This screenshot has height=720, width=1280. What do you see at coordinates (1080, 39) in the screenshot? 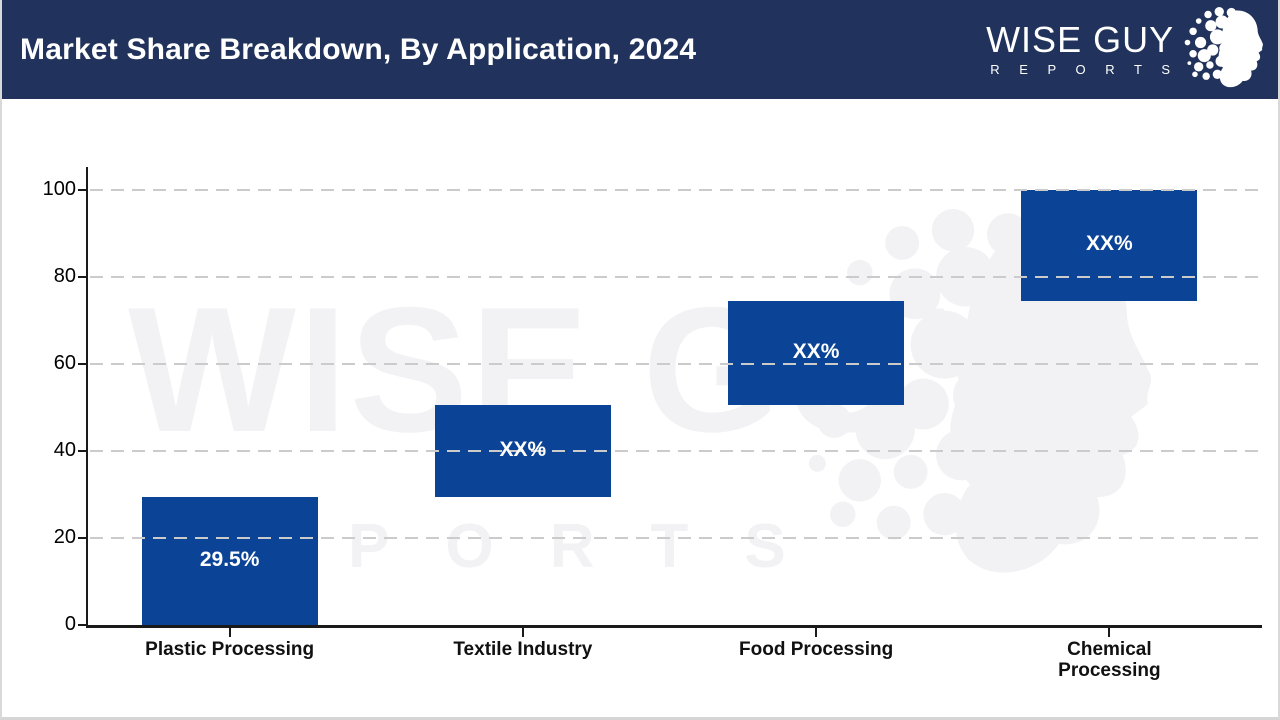
I see `brand-name: WISE GUY` at bounding box center [1080, 39].